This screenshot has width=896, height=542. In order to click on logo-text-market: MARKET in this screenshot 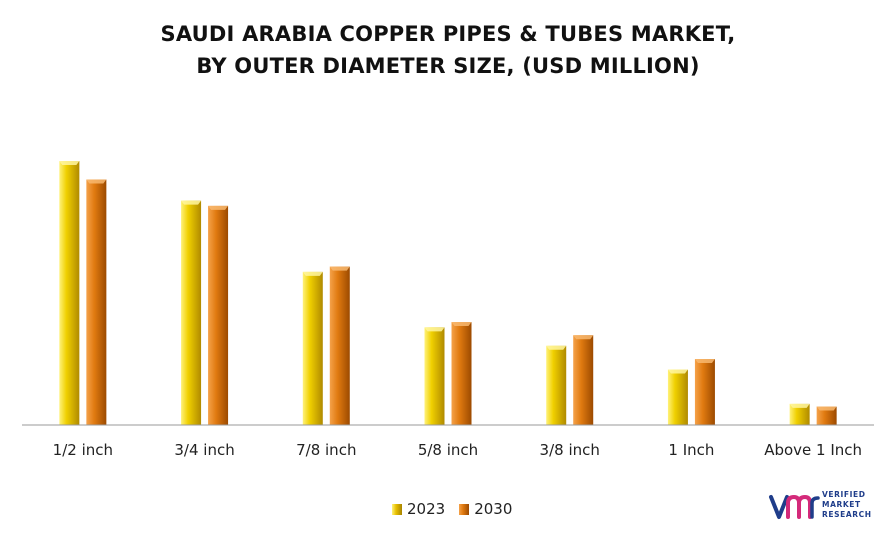, I will do `click(841, 504)`.